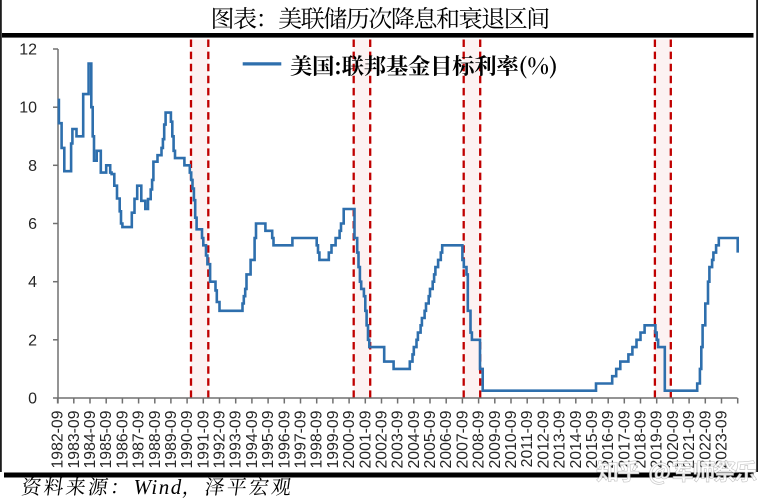 This screenshot has width=758, height=500. I want to click on svg-text: 1997-09, so click(301, 439).